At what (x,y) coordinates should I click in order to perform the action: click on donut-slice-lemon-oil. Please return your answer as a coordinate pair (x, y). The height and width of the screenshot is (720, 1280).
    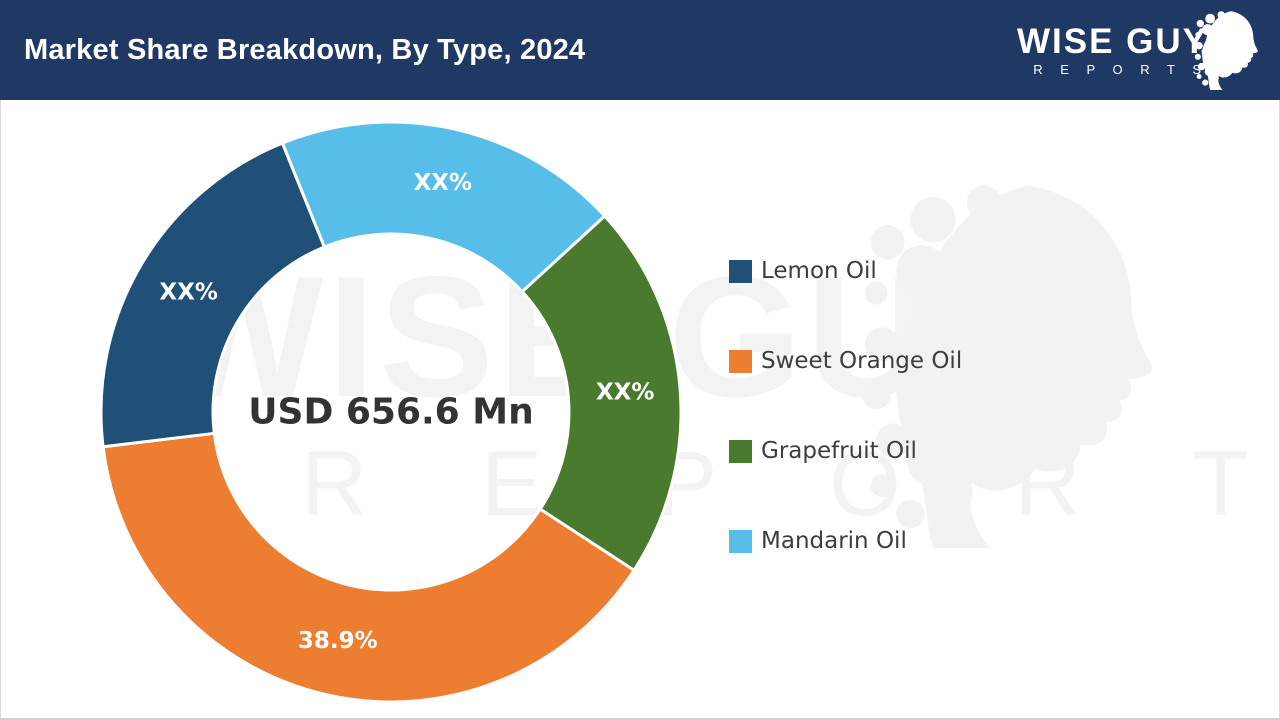
    Looking at the image, I should click on (212, 295).